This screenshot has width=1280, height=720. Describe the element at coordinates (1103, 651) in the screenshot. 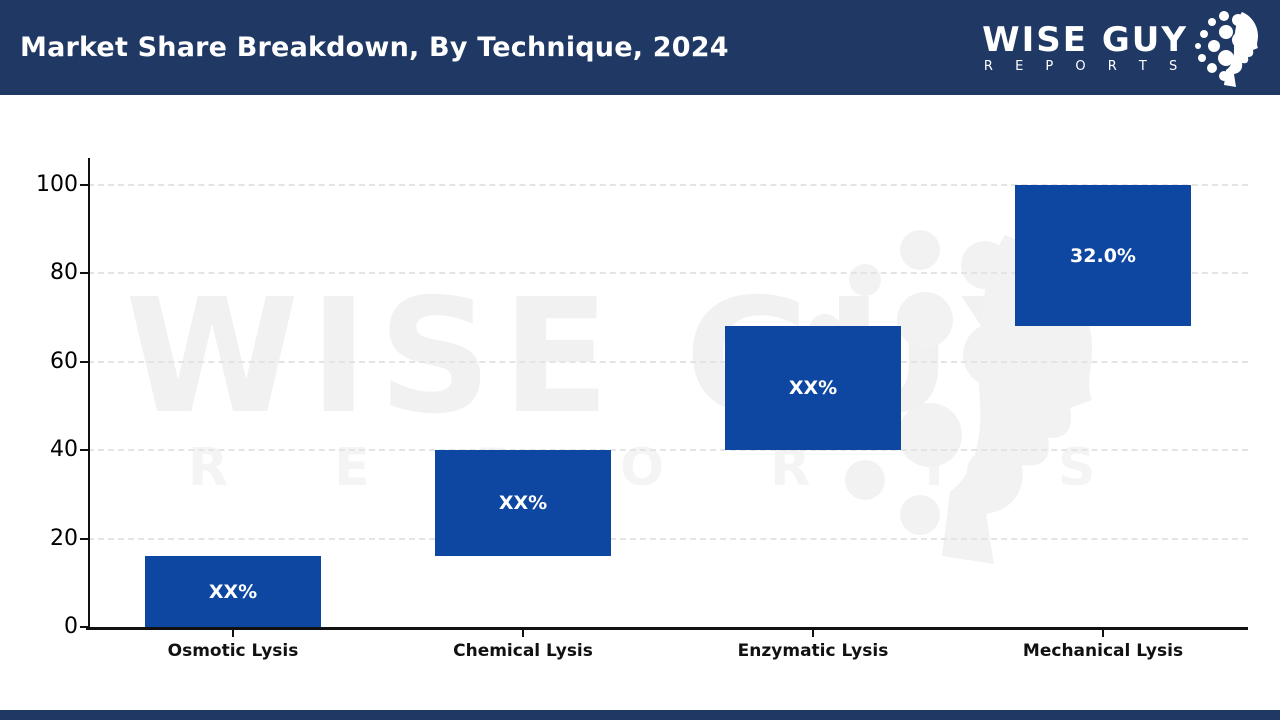

I see `x-category-label-3: Mechanical Lysis` at that location.